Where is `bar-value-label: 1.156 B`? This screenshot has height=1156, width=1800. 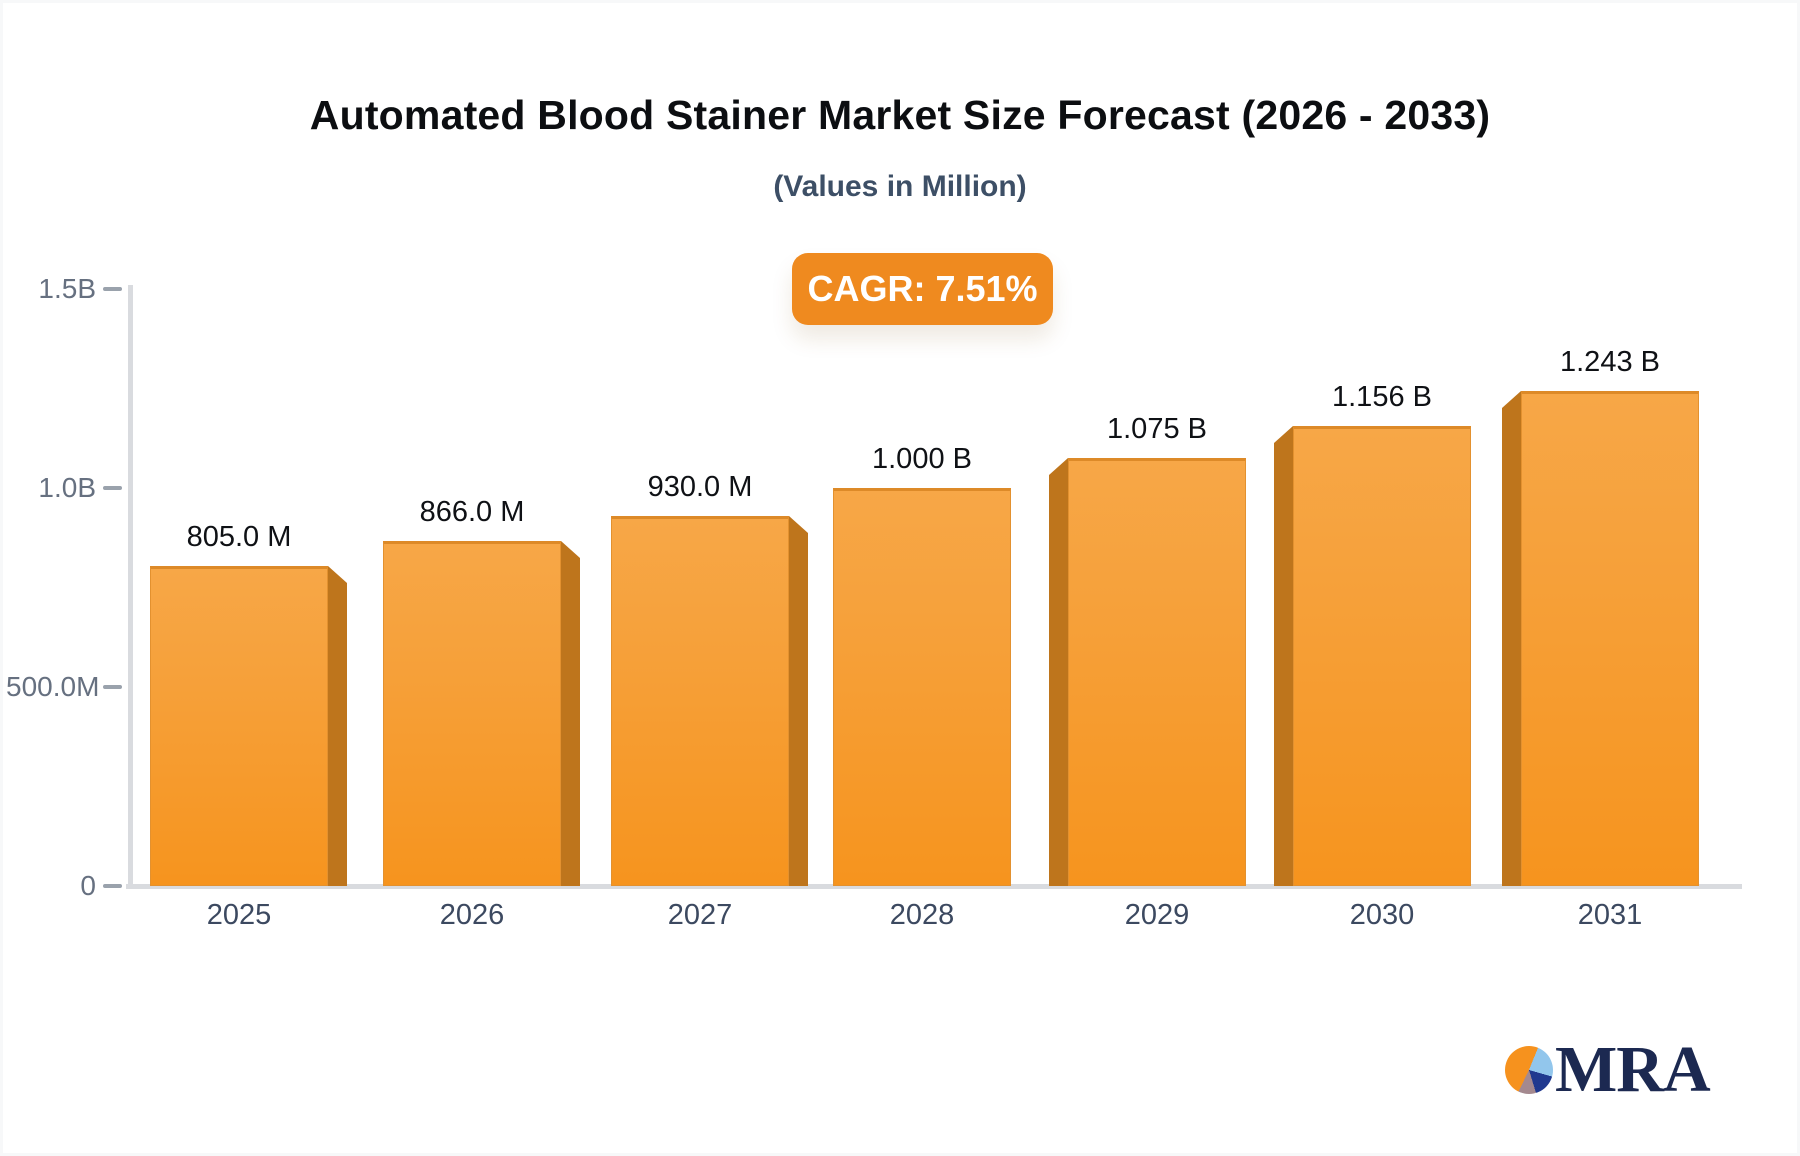
bar-value-label: 1.156 B is located at coordinates (1382, 397).